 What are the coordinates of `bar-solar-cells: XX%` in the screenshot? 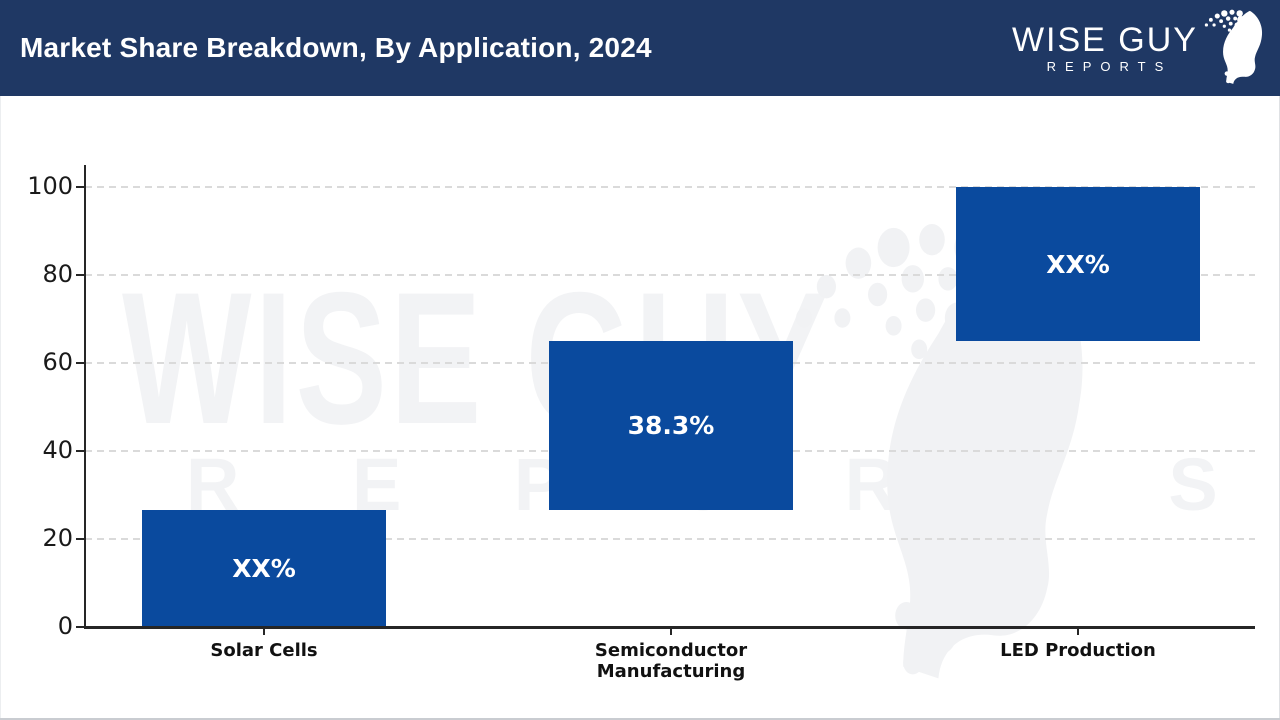 It's located at (264, 568).